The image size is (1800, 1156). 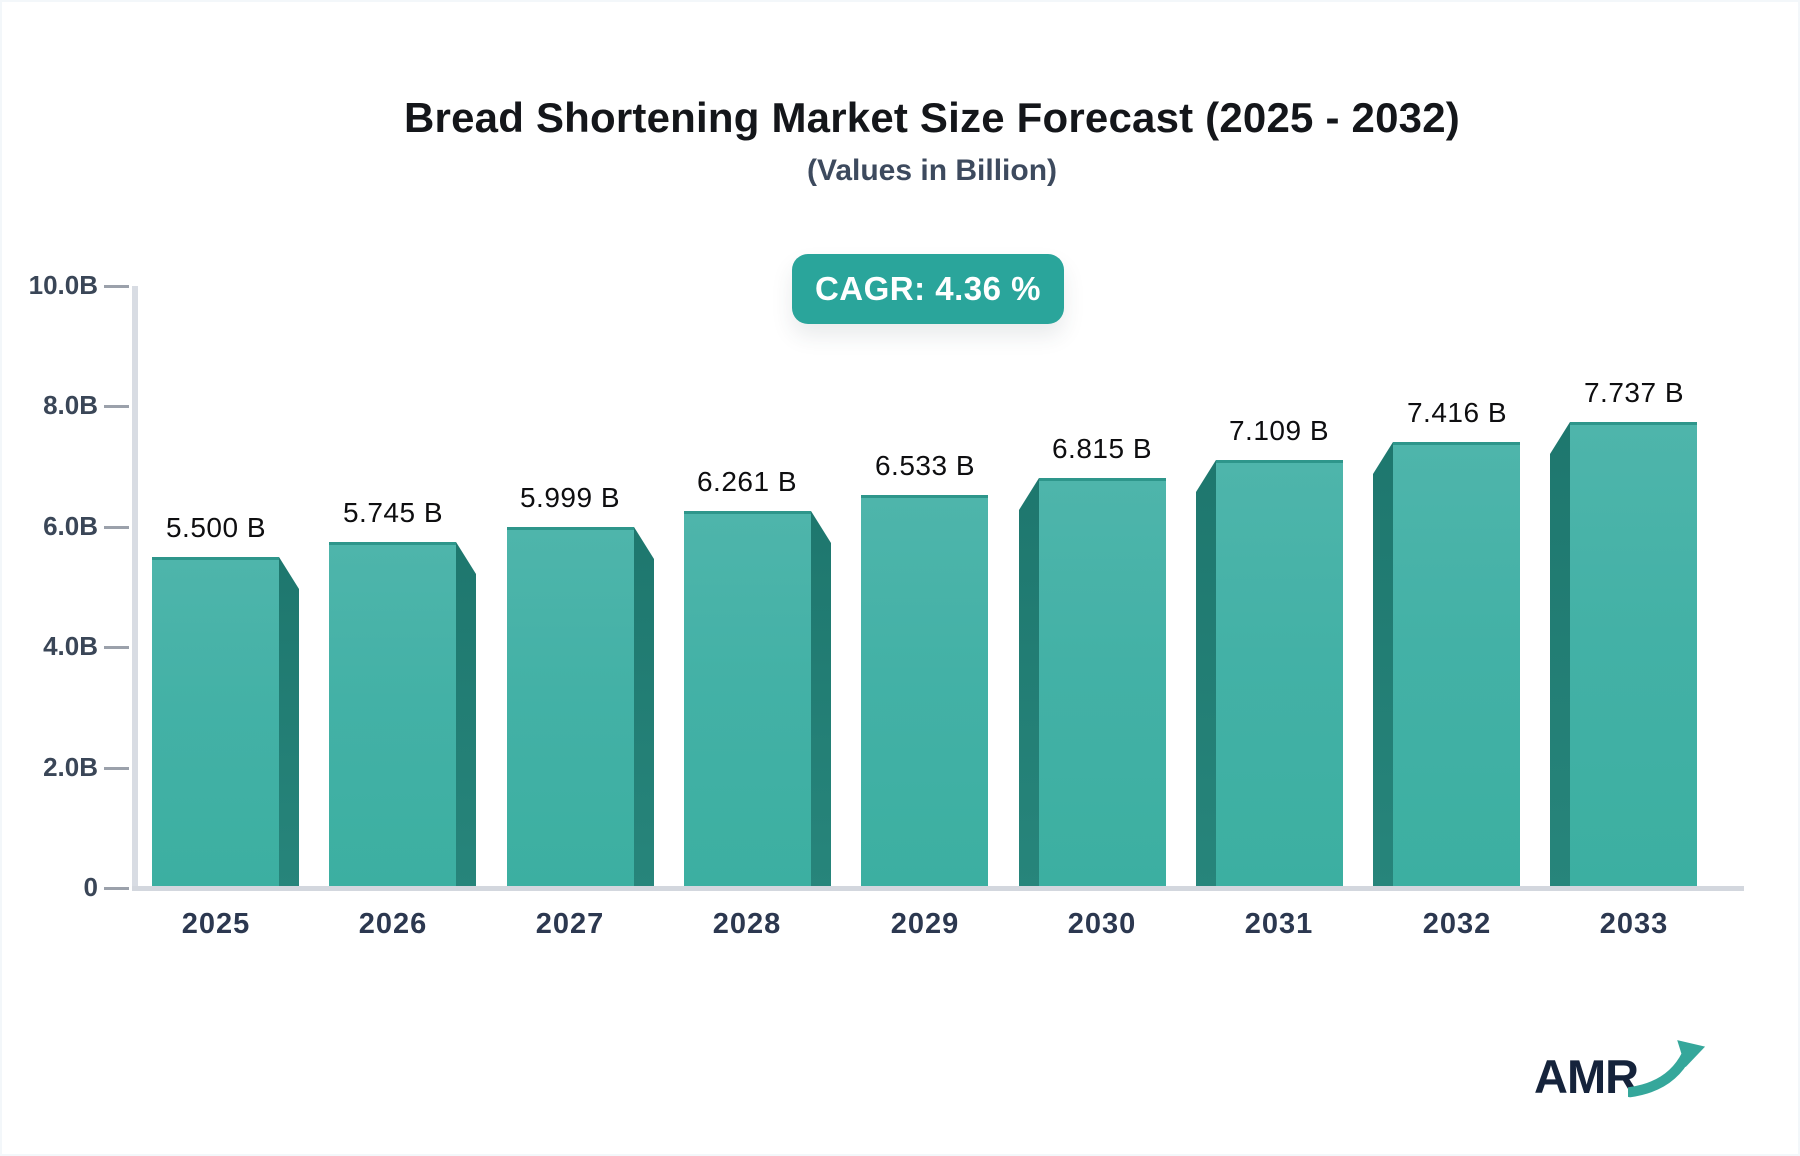 What do you see at coordinates (135, 588) in the screenshot?
I see `y-axis-line` at bounding box center [135, 588].